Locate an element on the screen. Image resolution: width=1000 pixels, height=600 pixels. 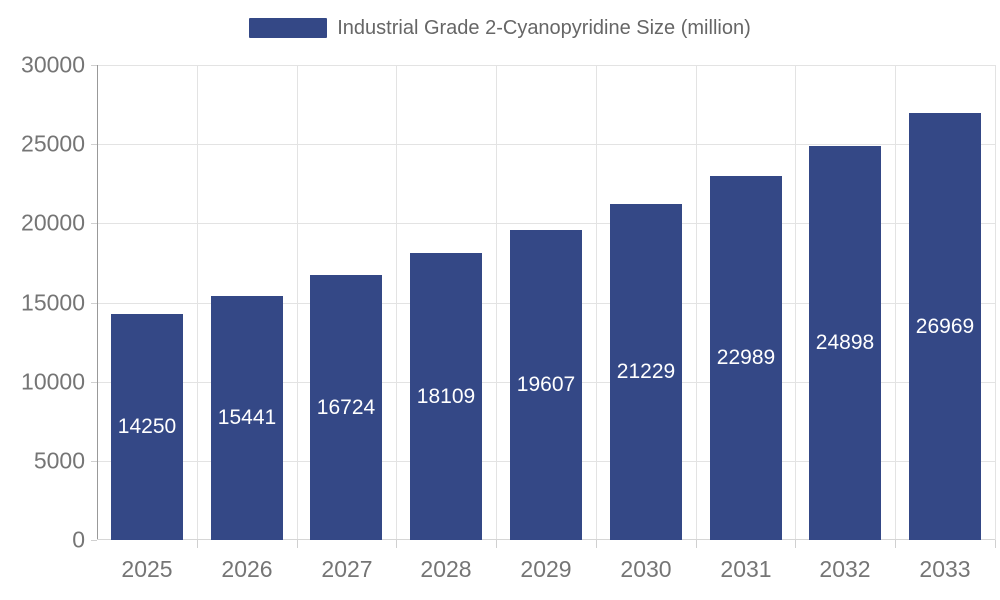
bar-2028: 18109 is located at coordinates (446, 396).